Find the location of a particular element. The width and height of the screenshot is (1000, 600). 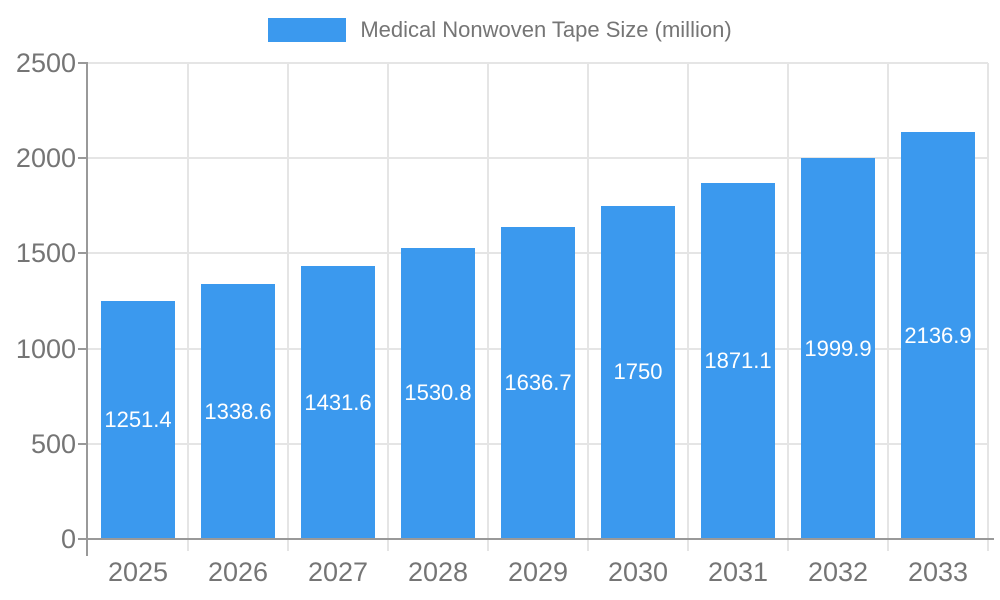

x-axis-label-2029: 2029 is located at coordinates (538, 572).